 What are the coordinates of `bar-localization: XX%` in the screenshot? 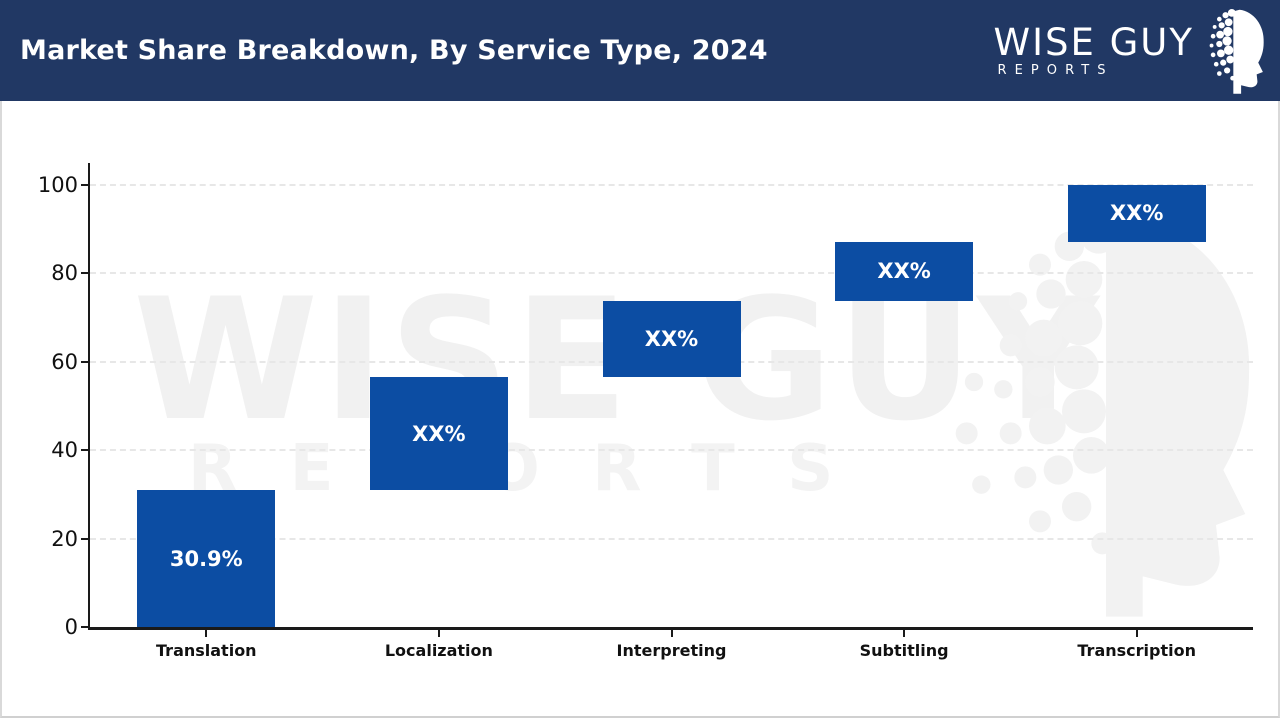 It's located at (438, 433).